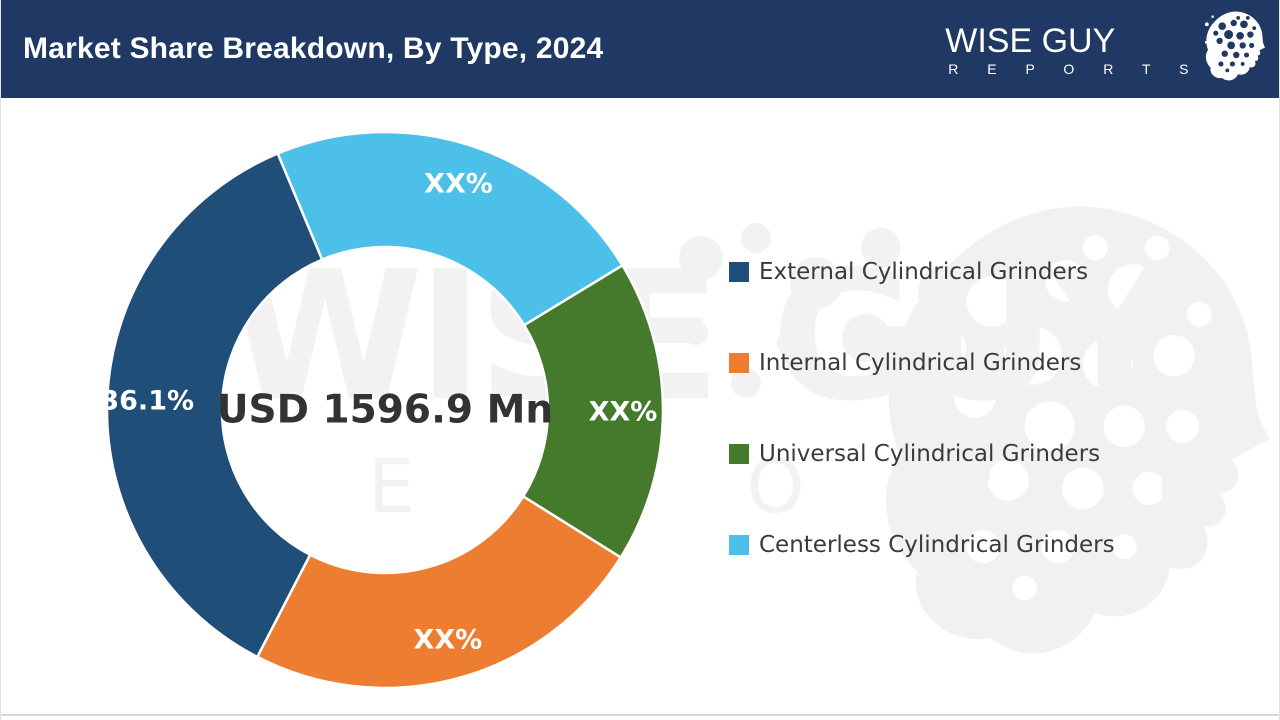 This screenshot has width=1280, height=720. I want to click on legend-label-universal: Universal Cylindrical Grinders, so click(930, 454).